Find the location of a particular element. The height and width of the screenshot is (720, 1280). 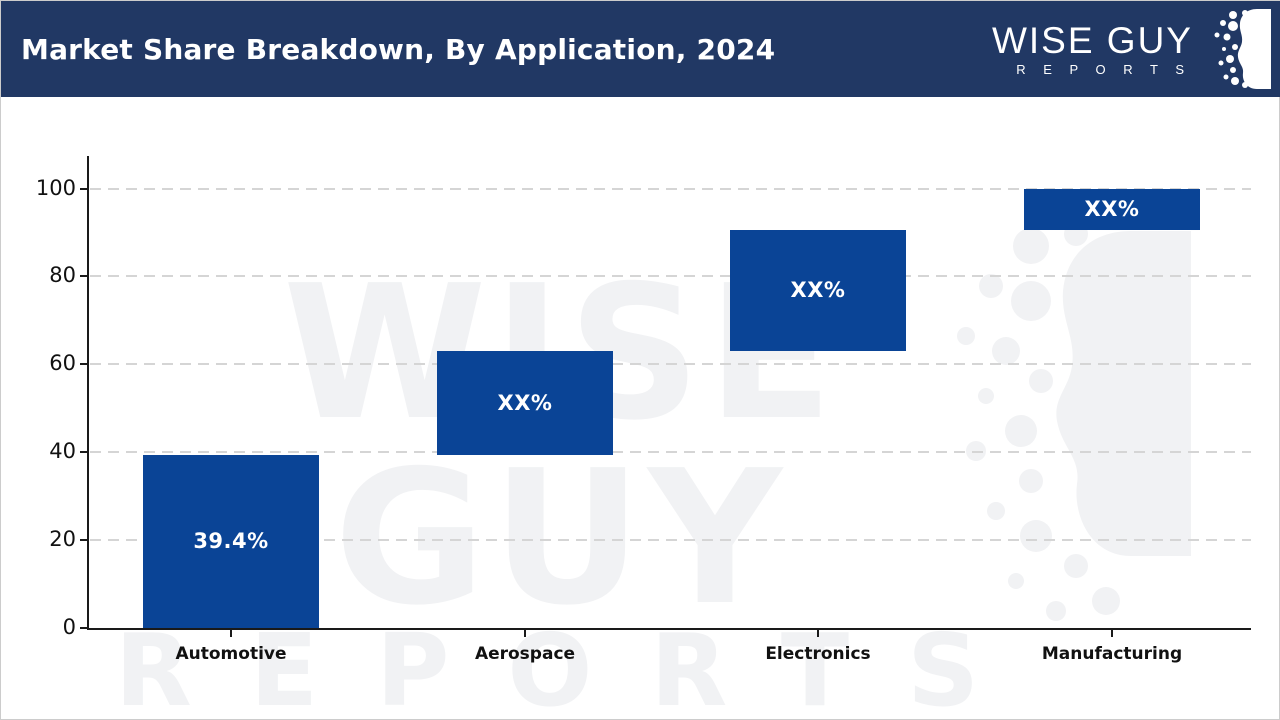

bar-value-label: 39.4% is located at coordinates (231, 541).